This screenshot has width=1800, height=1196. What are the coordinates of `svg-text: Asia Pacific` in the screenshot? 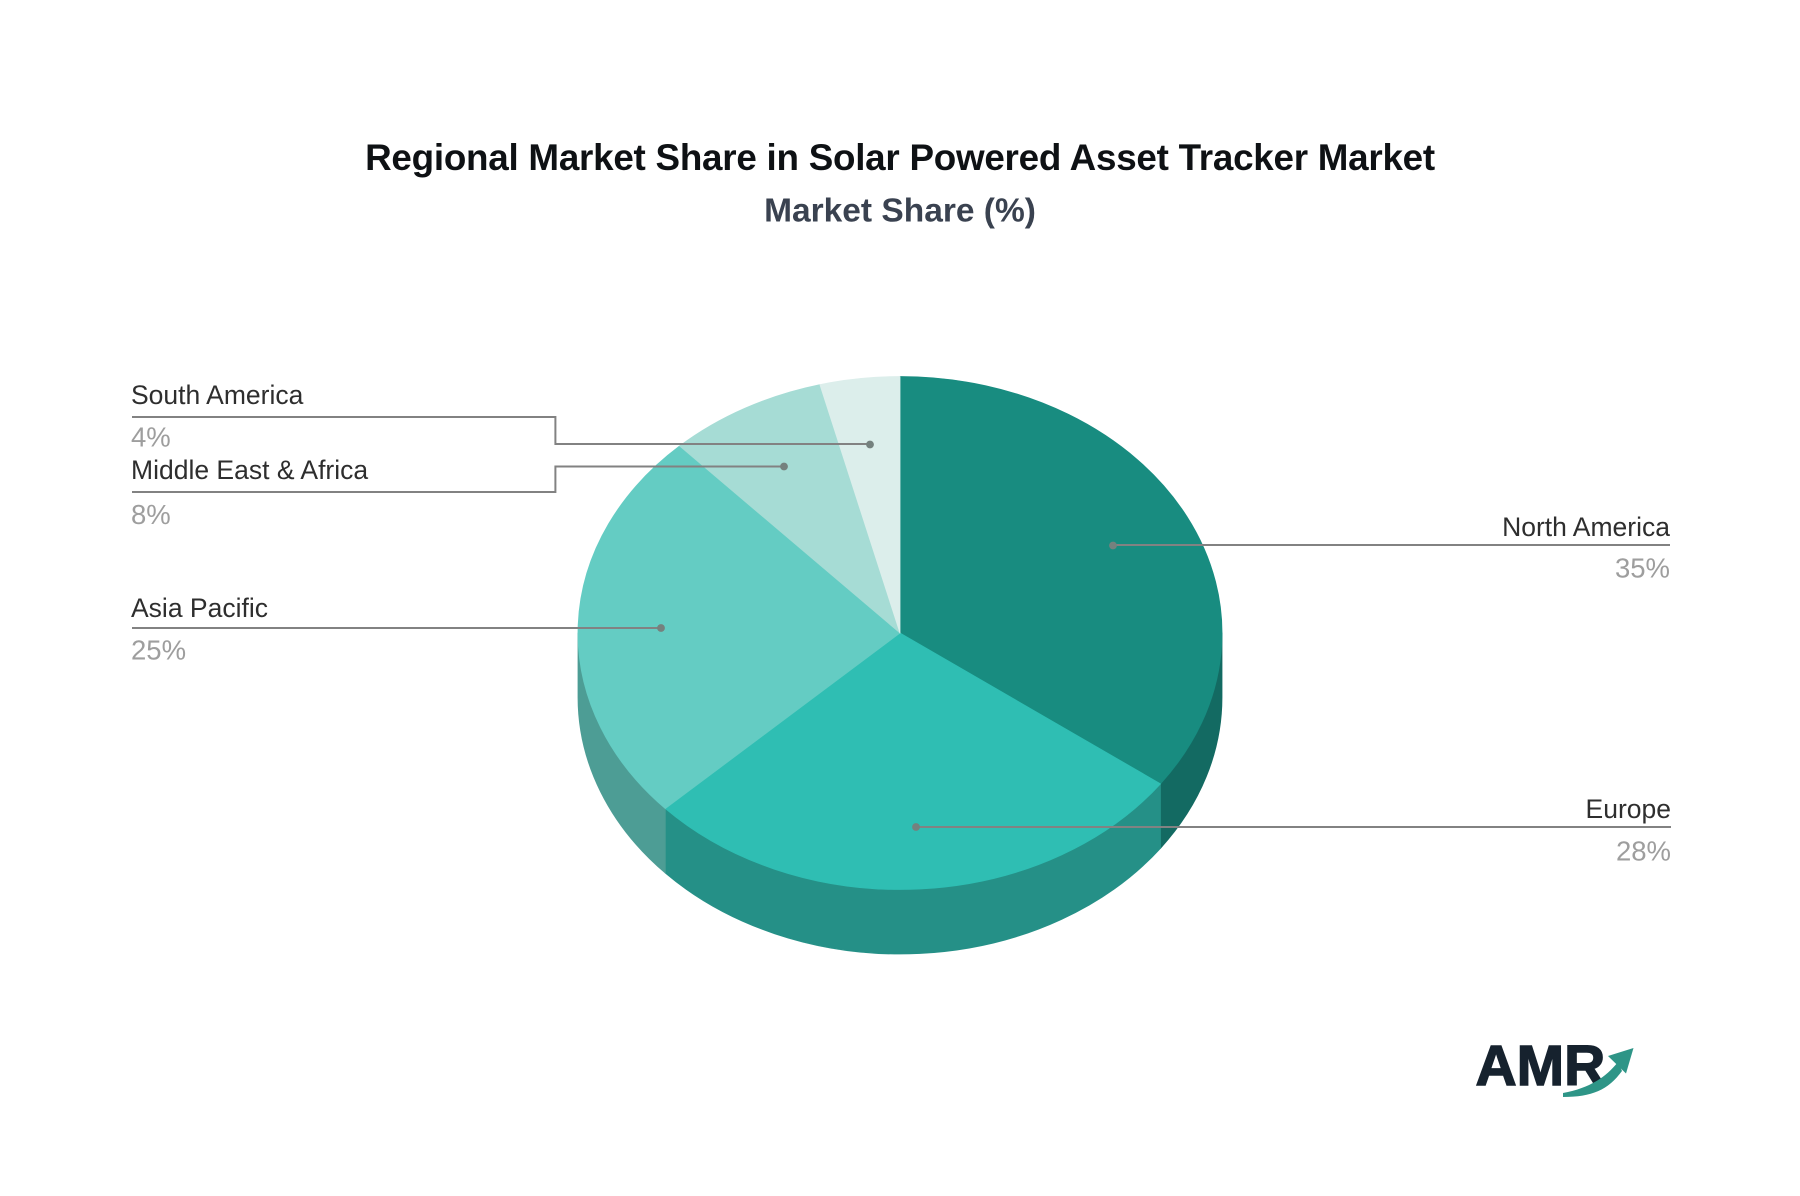 It's located at (199, 608).